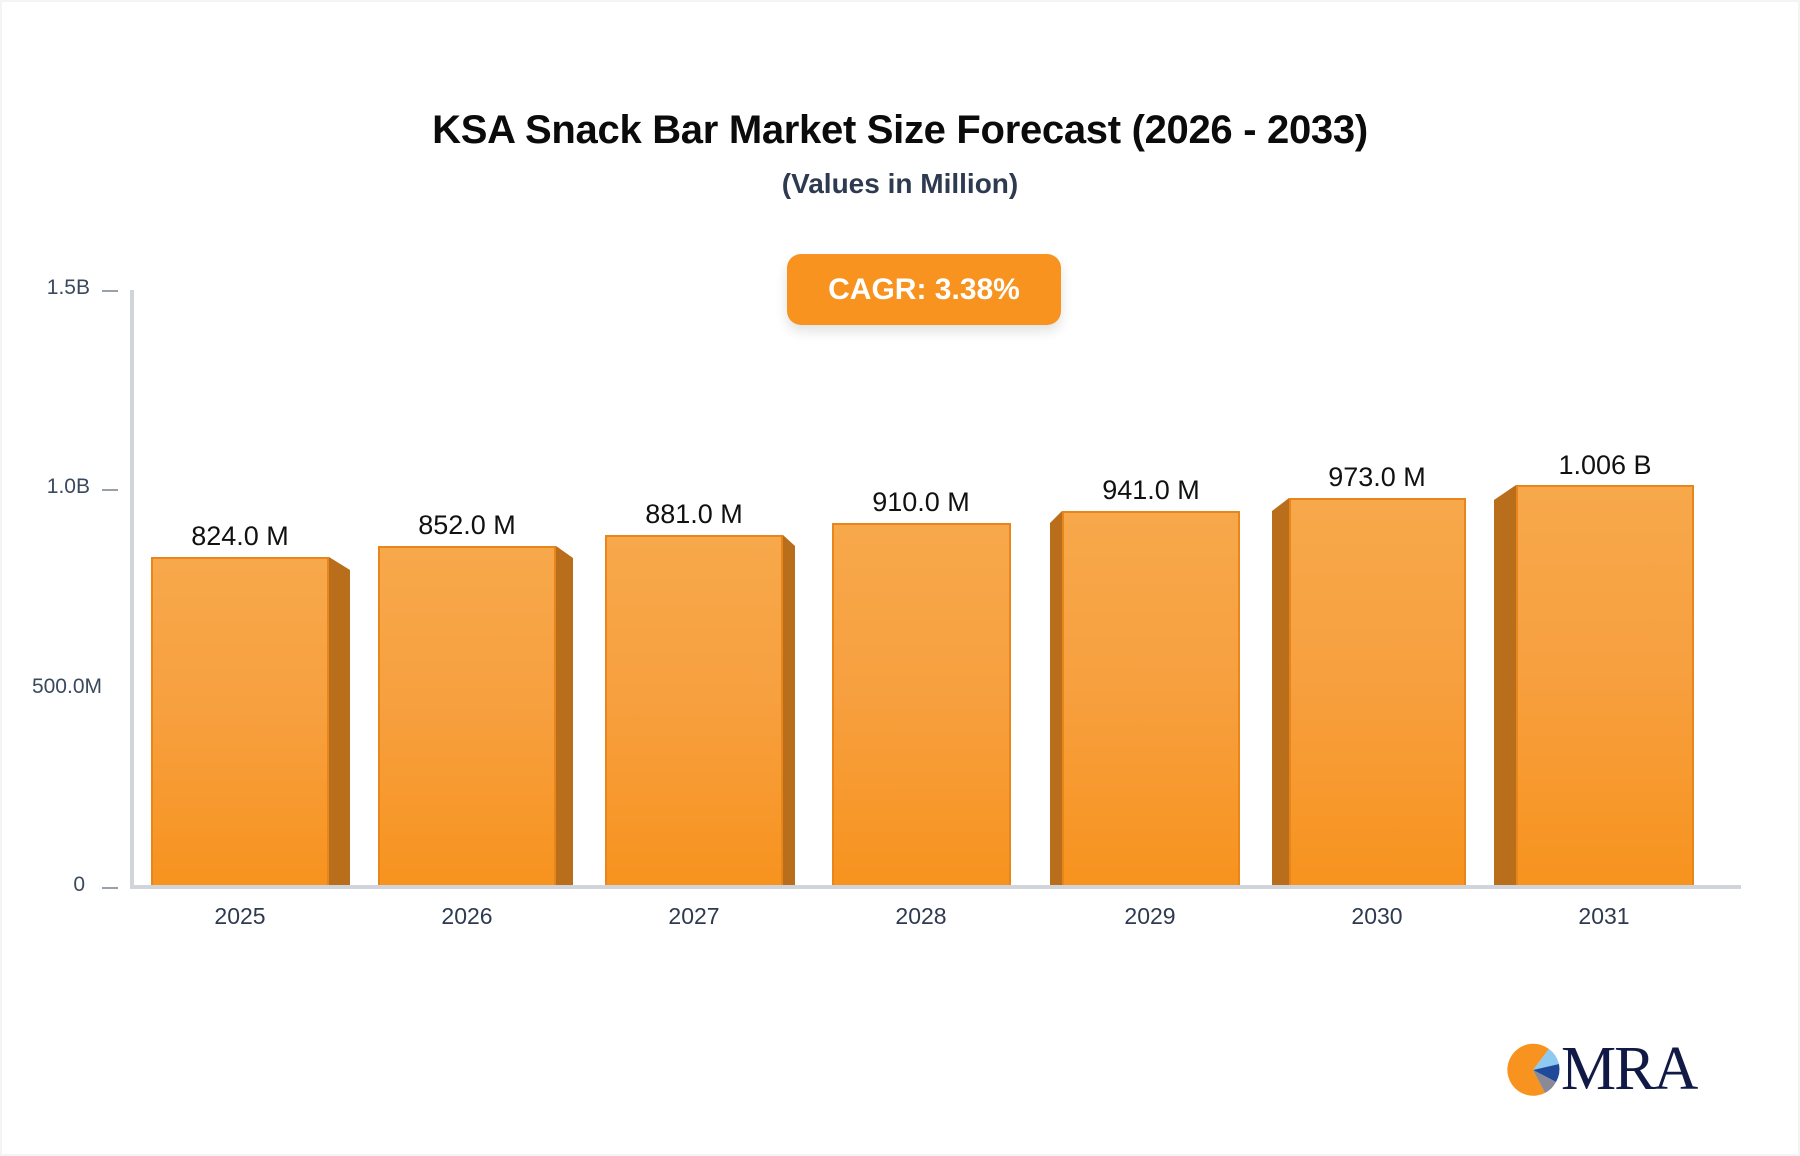  Describe the element at coordinates (1605, 465) in the screenshot. I see `bar-value-label: 1.006 B` at that location.